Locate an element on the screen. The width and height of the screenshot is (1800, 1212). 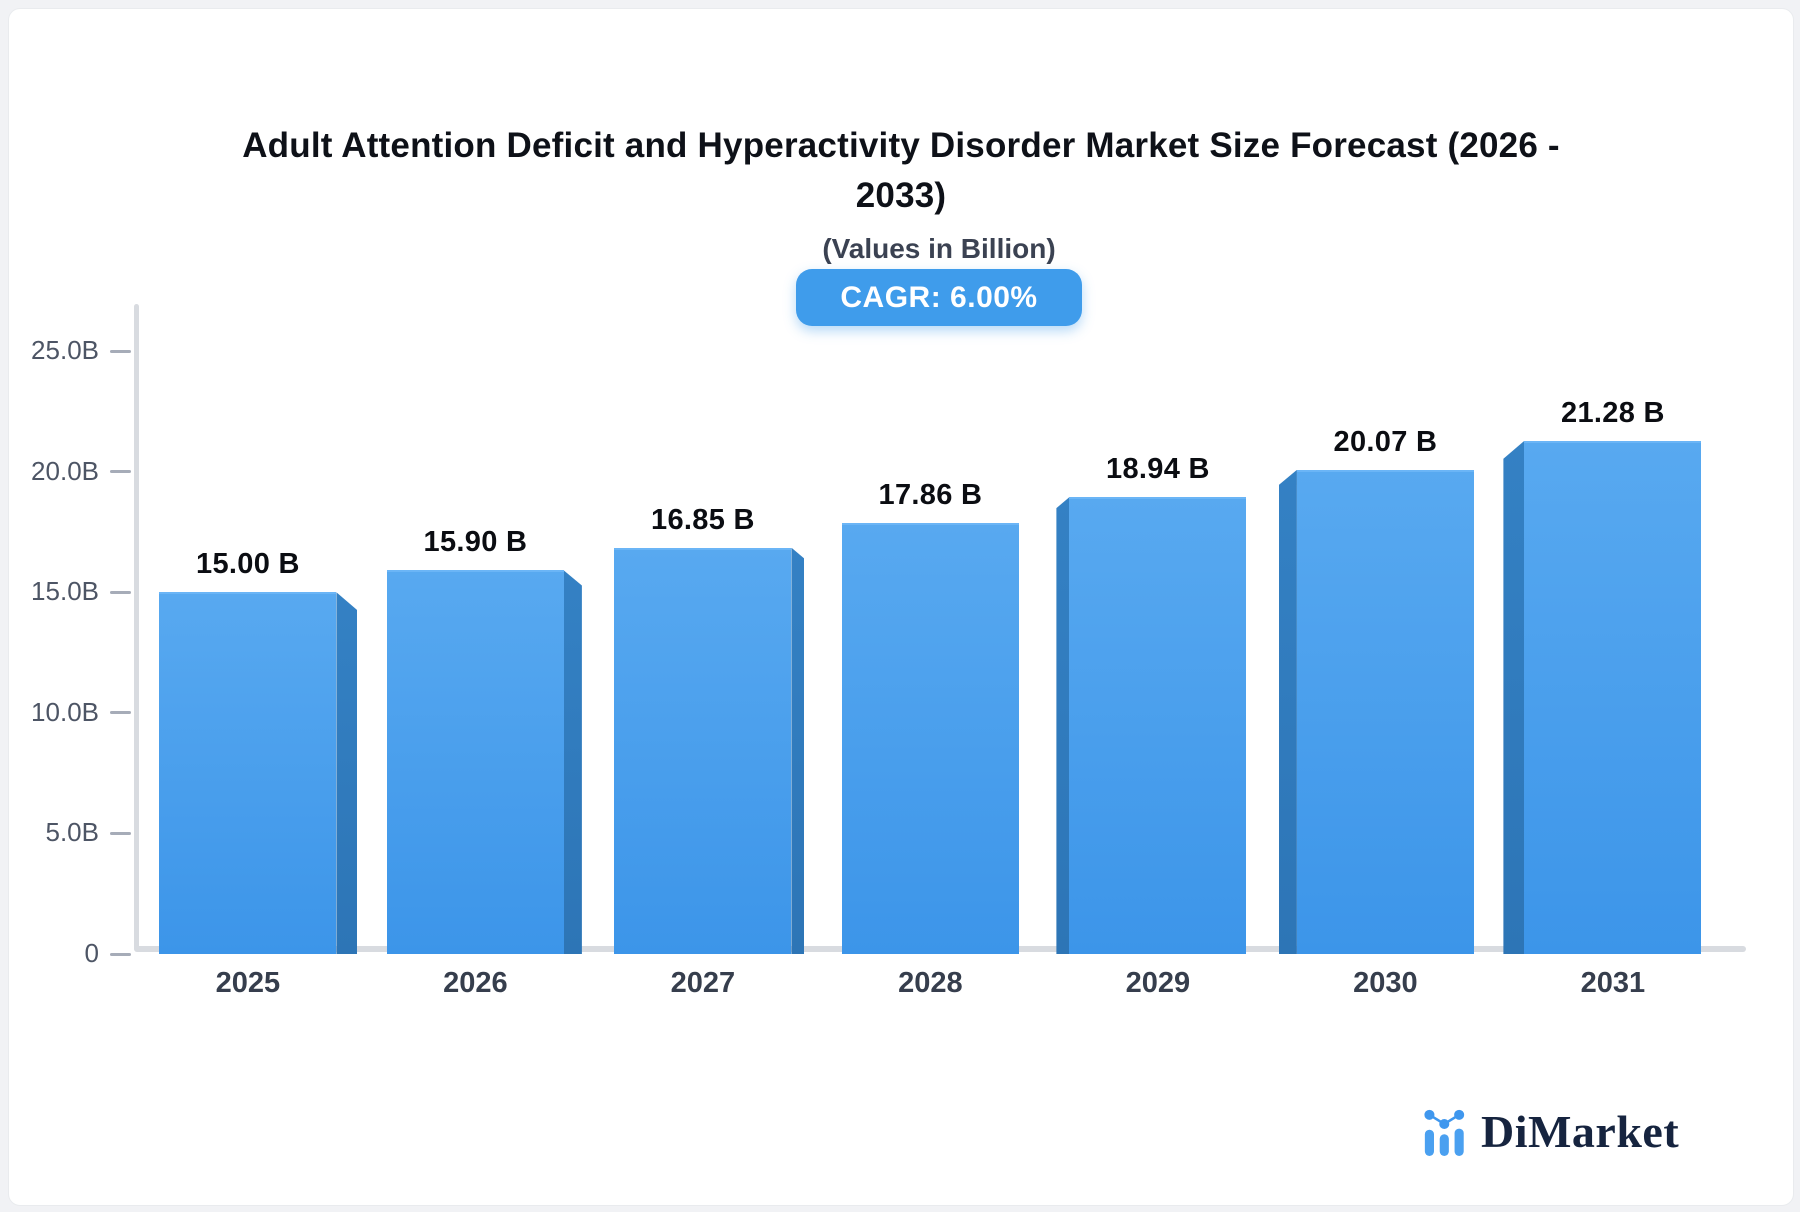
cagr-badge: CAGR: 6.00% is located at coordinates (939, 297).